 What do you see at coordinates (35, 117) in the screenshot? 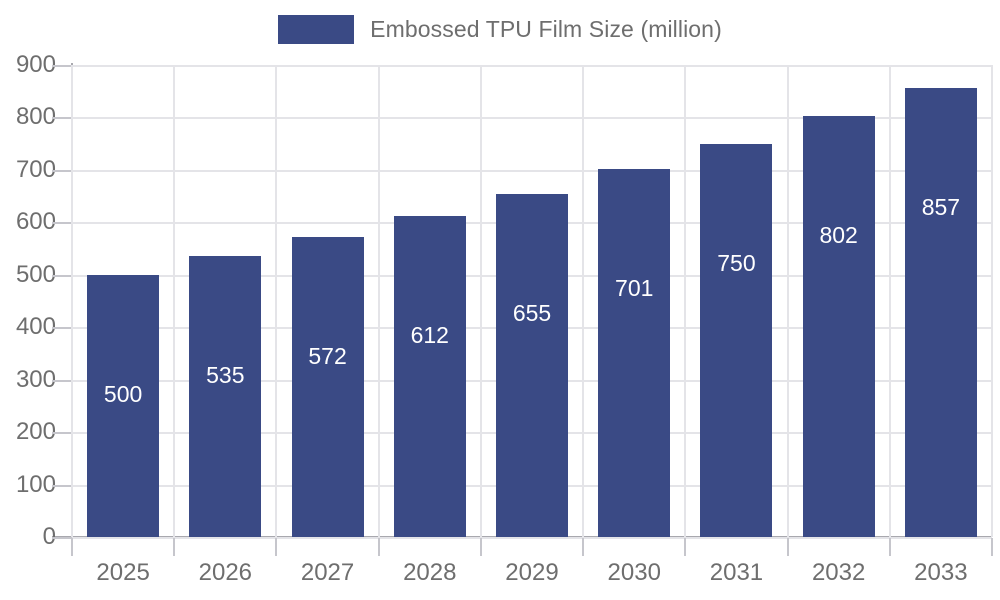
I see `y-axis-tick-label: 800` at bounding box center [35, 117].